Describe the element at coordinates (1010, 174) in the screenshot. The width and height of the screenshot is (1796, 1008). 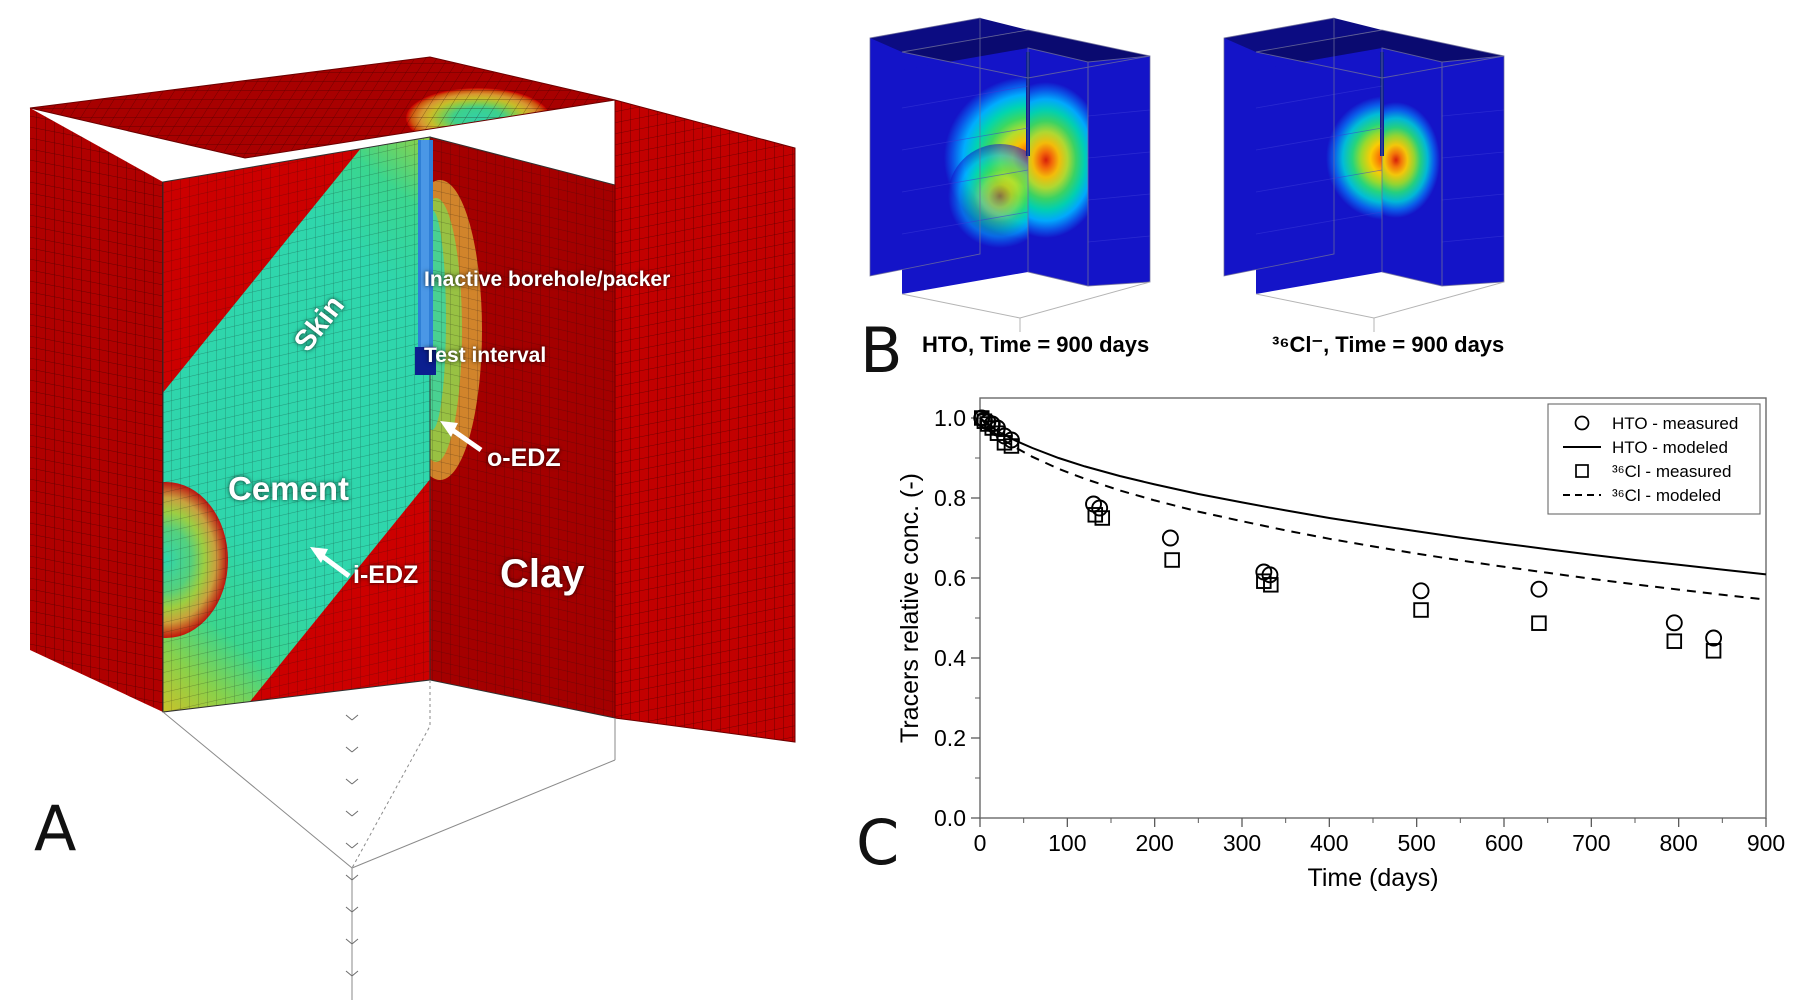
I see `cube-hto` at that location.